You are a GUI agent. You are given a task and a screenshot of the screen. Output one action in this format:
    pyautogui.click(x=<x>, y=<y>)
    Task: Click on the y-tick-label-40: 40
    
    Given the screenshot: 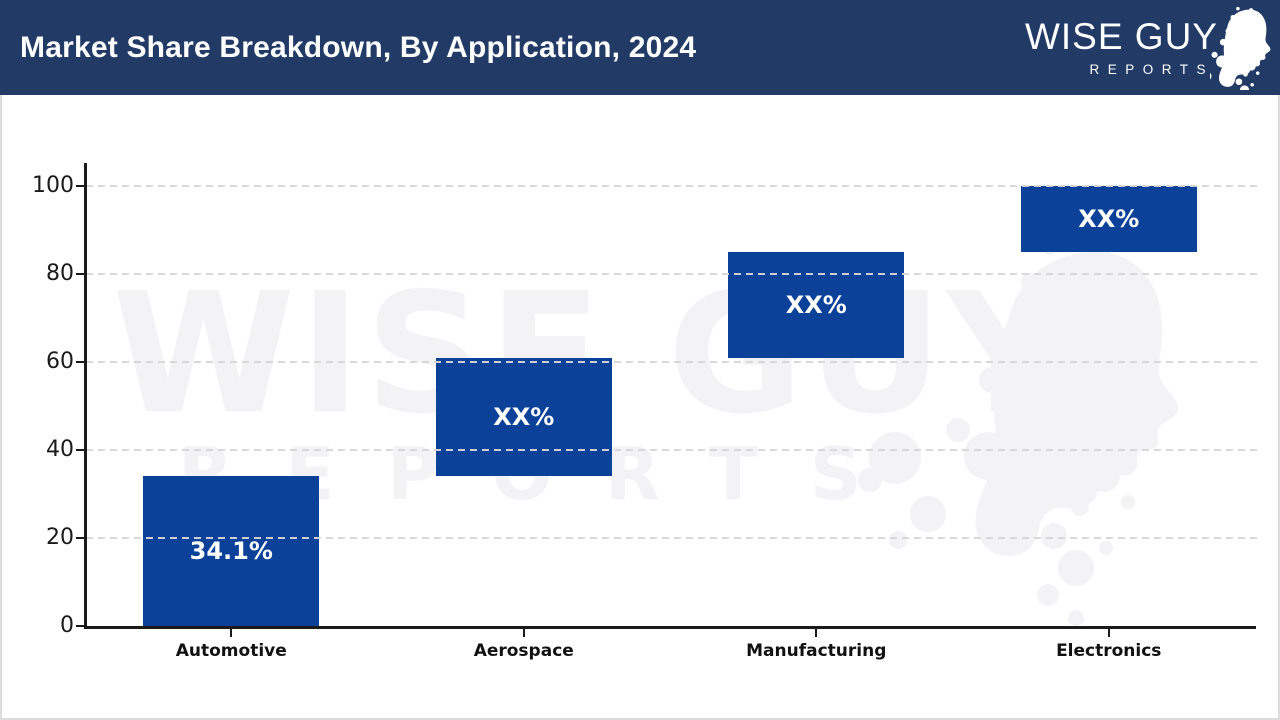 What is the action you would take?
    pyautogui.click(x=60, y=449)
    